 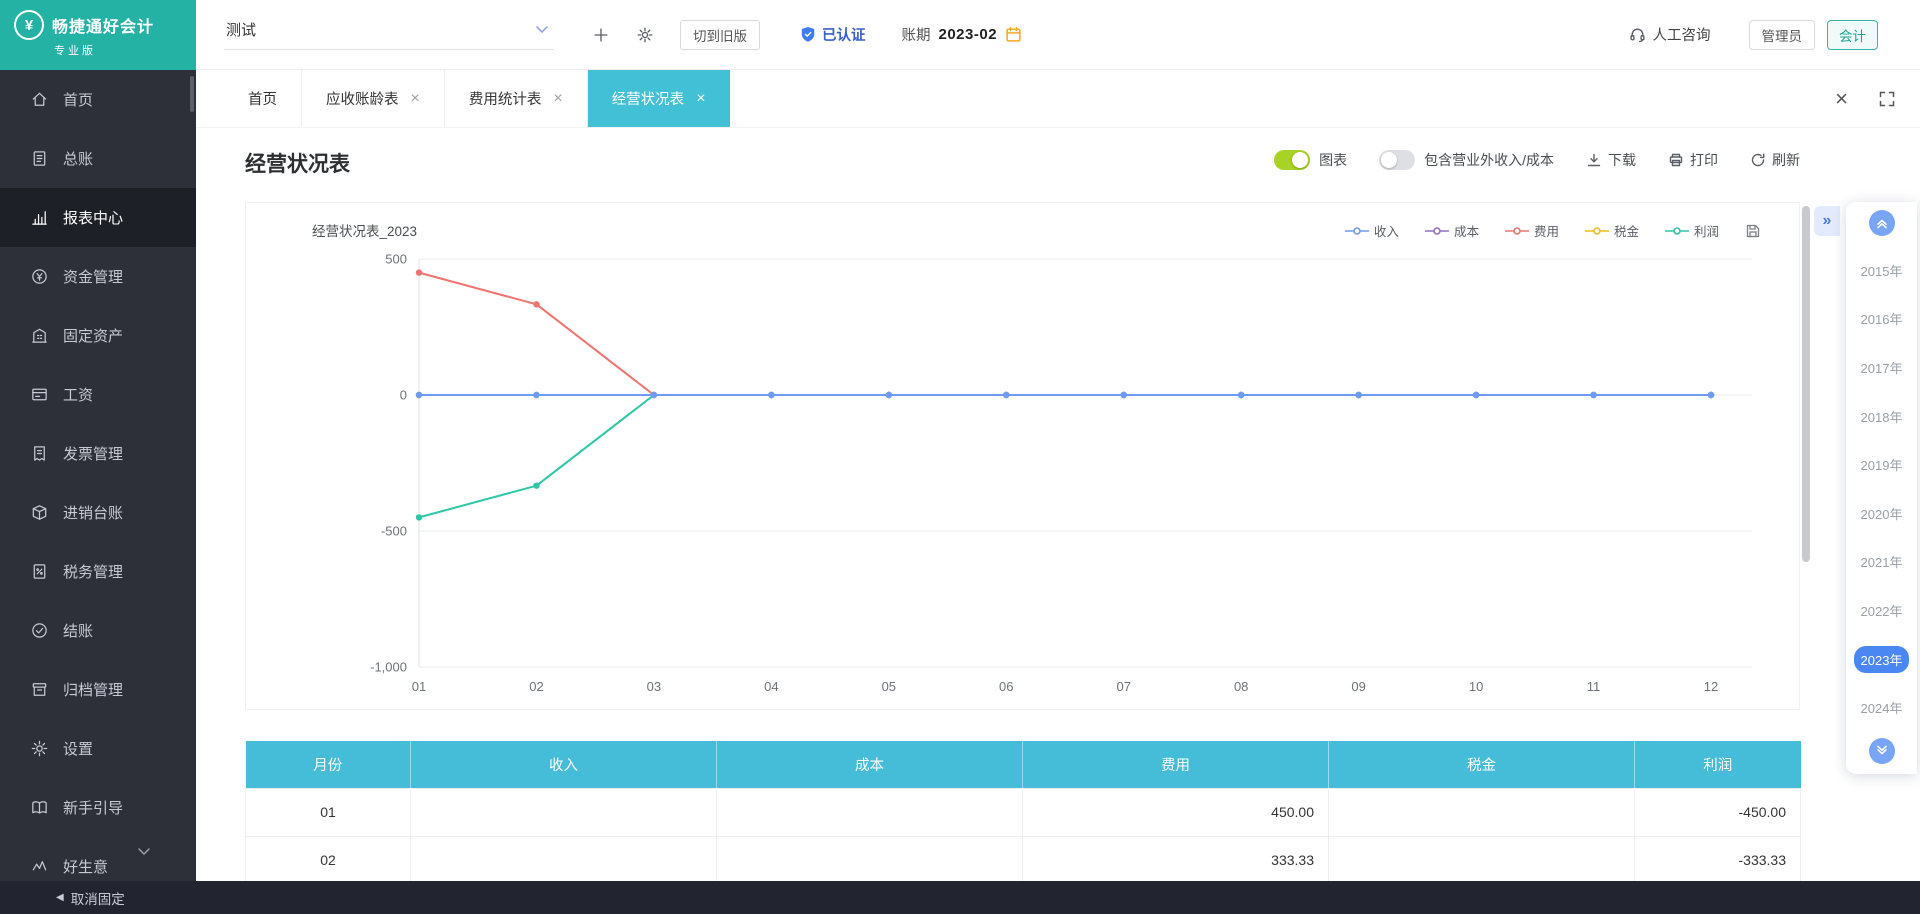 What do you see at coordinates (98, 748) in the screenshot?
I see `sidebar-item-settings: 设置` at bounding box center [98, 748].